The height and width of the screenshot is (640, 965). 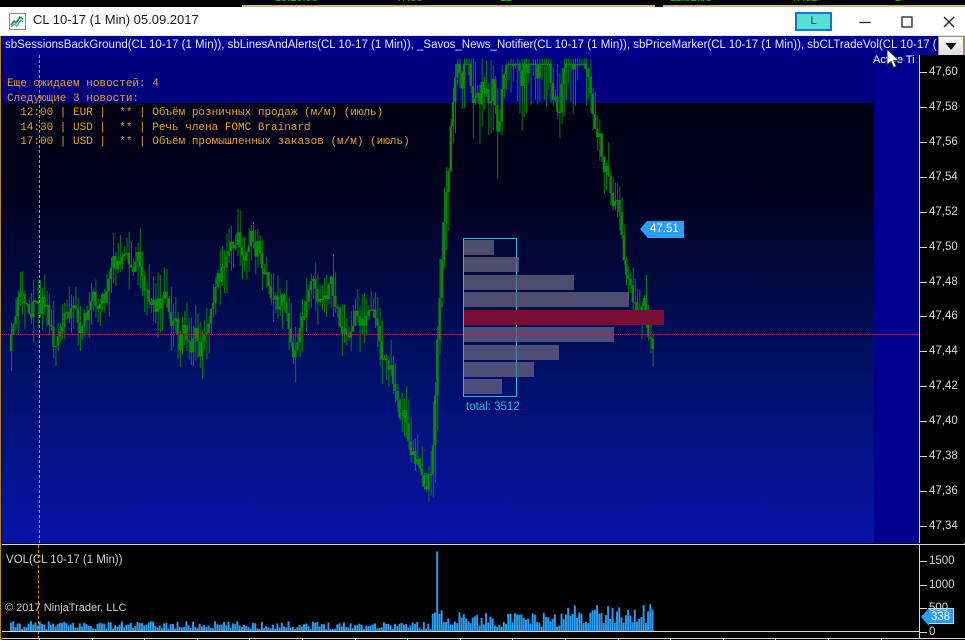 I want to click on background-window-strip: 10:20:00 47,60 11 11:02:55 47,51 2, so click(x=482, y=3).